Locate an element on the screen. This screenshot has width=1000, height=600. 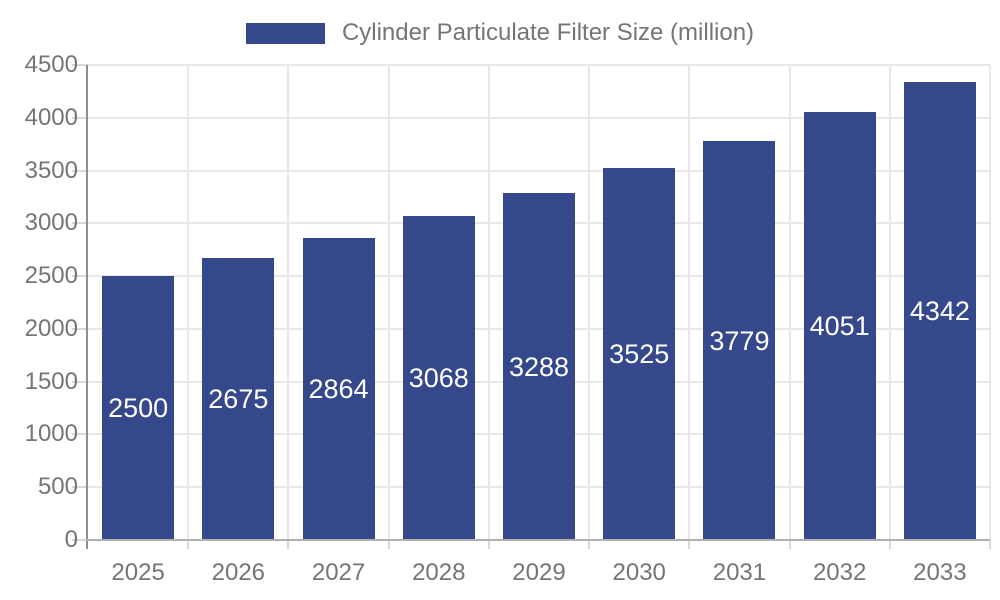
bar-2033: 4342 is located at coordinates (939, 311).